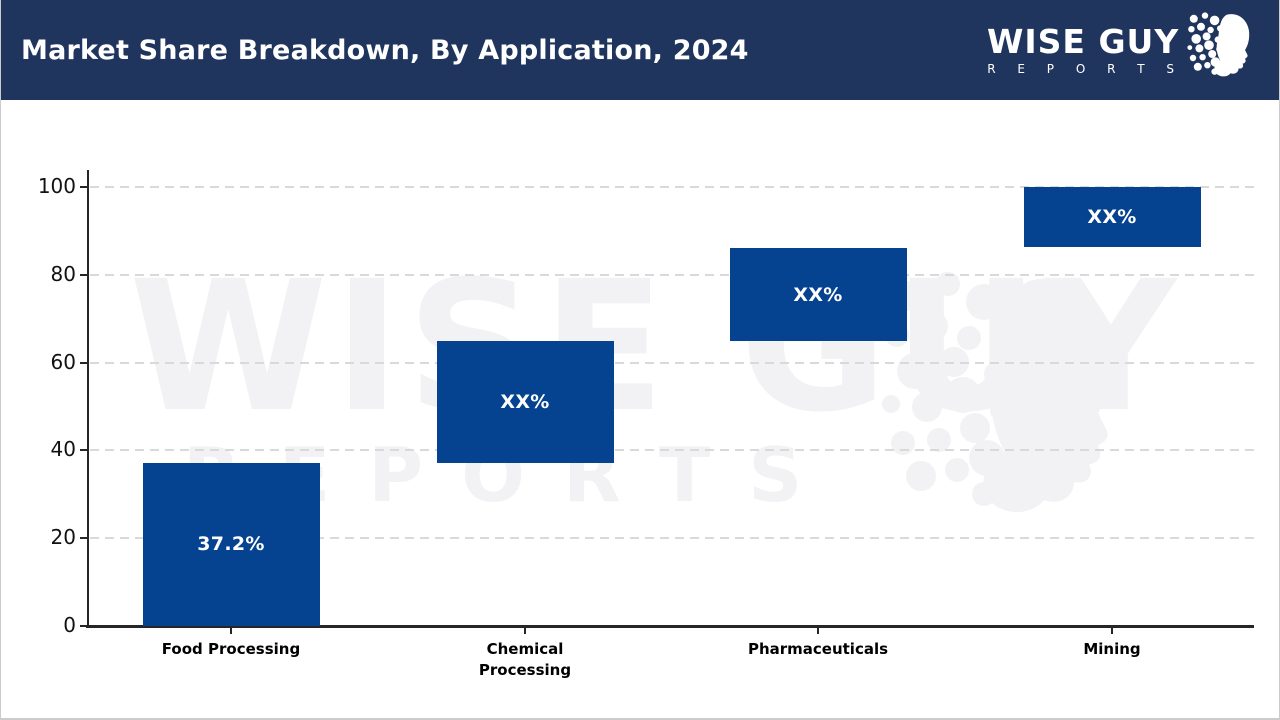  I want to click on y-tick-label-0: 0, so click(69, 625).